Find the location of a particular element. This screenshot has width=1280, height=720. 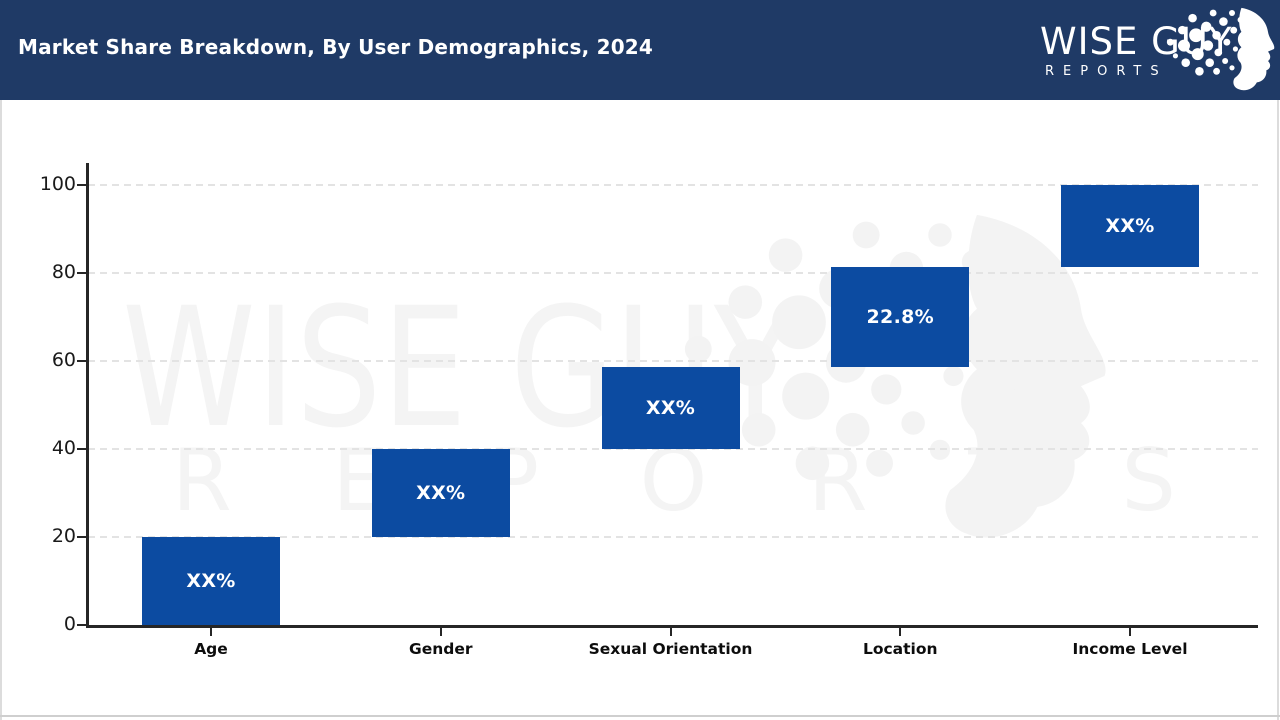

bar-sexual-orientation: XX% is located at coordinates (670, 408).